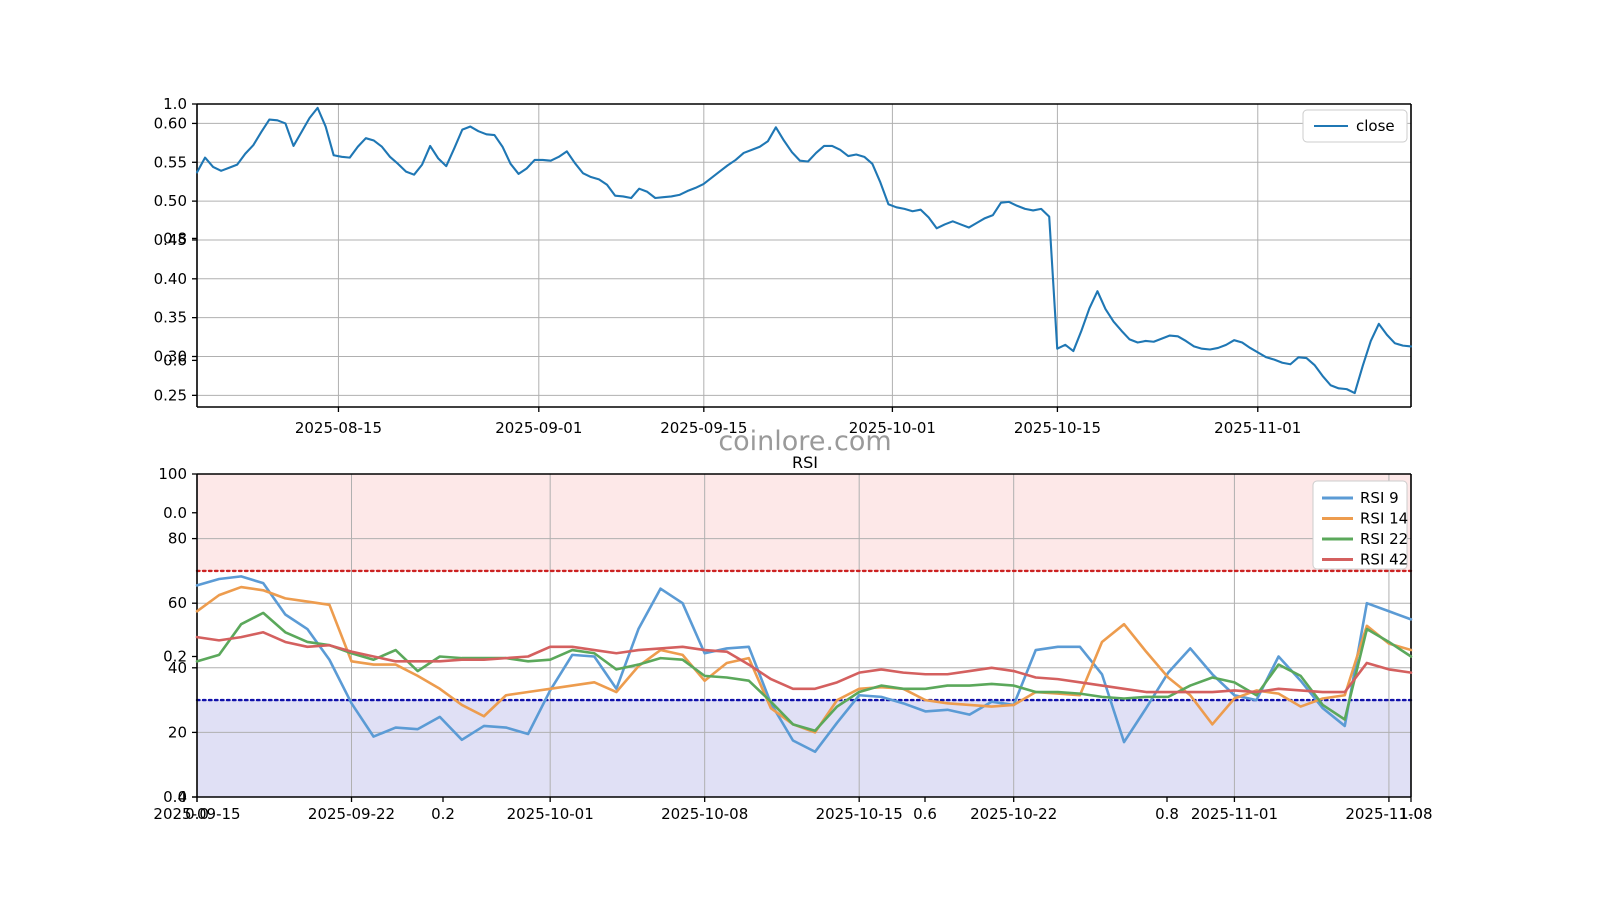 The image size is (1600, 900). Describe the element at coordinates (804, 441) in the screenshot. I see `watermark-text: coinlore.com` at that location.